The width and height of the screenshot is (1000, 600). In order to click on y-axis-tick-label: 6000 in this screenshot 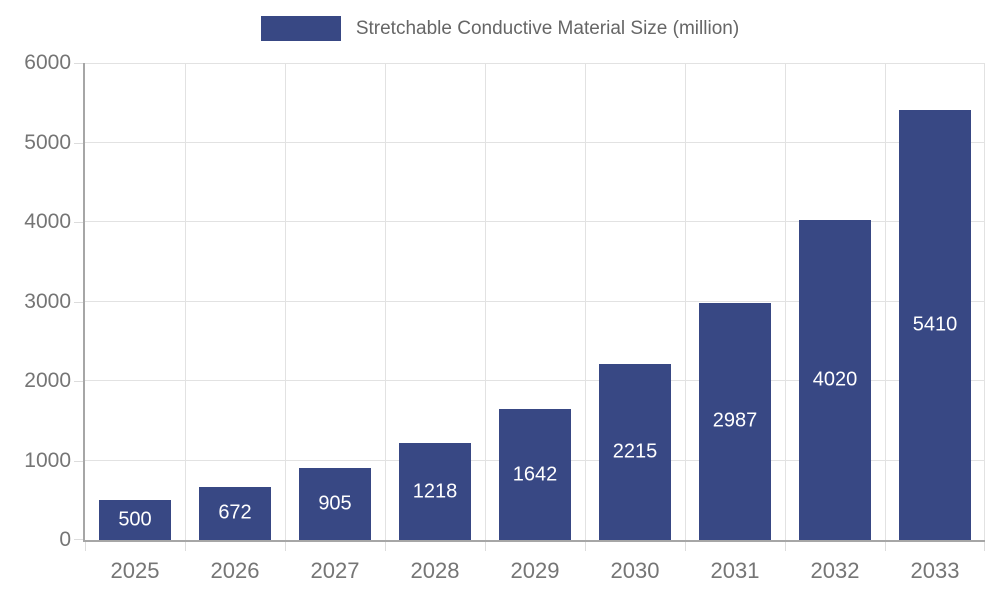, I will do `click(47, 62)`.